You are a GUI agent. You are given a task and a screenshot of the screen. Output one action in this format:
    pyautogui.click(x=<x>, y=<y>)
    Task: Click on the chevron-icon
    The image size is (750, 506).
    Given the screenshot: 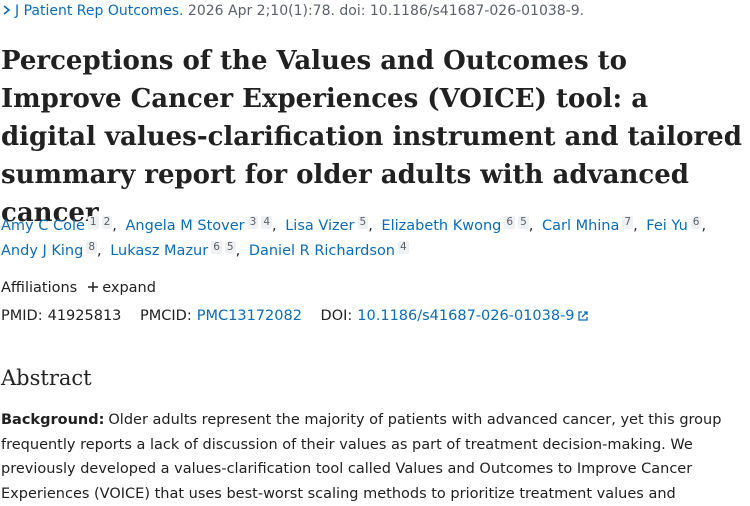 What is the action you would take?
    pyautogui.click(x=7, y=10)
    